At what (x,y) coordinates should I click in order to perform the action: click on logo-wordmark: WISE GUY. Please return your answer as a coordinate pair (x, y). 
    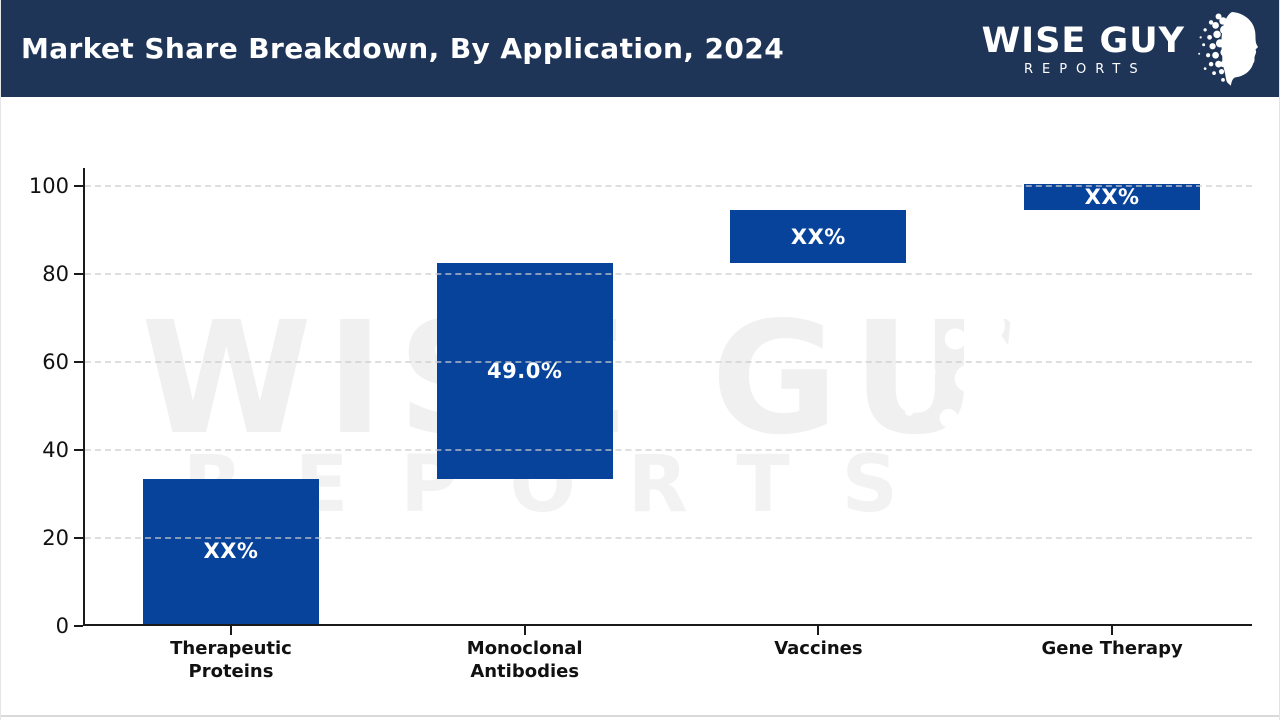
    Looking at the image, I should click on (1083, 40).